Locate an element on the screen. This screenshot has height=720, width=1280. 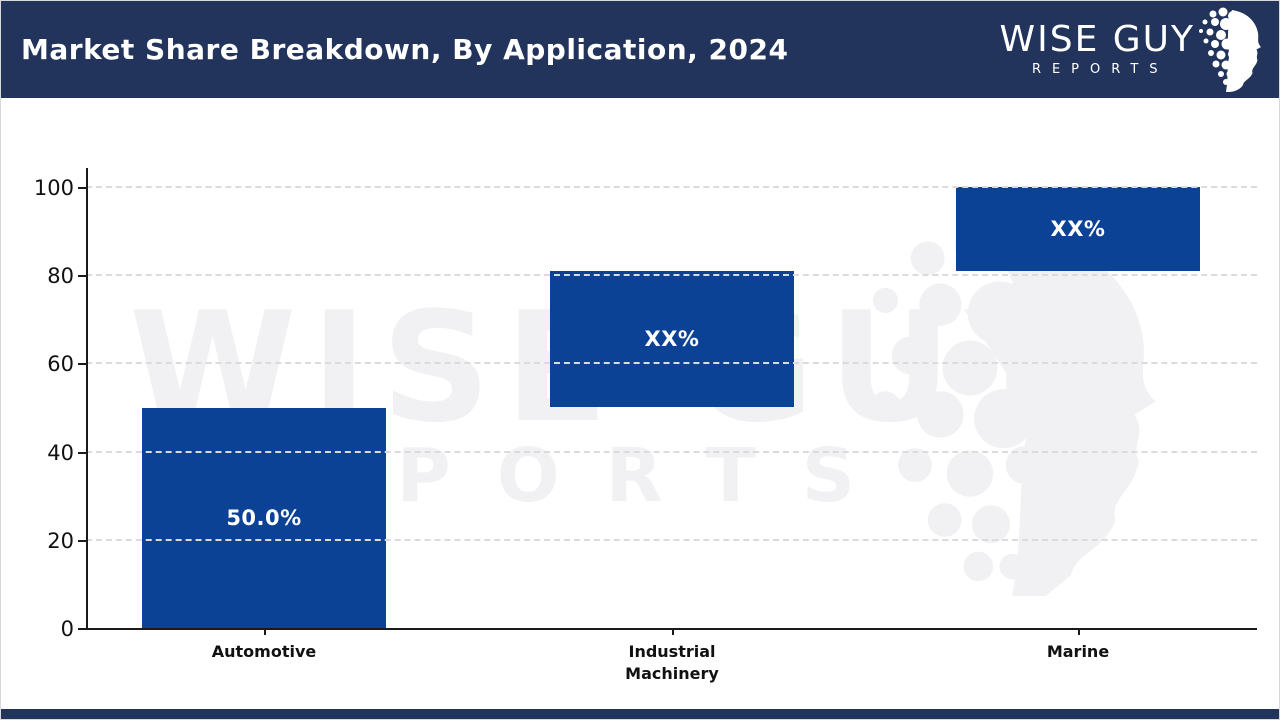
bar-industrial-machinery: XX% is located at coordinates (672, 339).